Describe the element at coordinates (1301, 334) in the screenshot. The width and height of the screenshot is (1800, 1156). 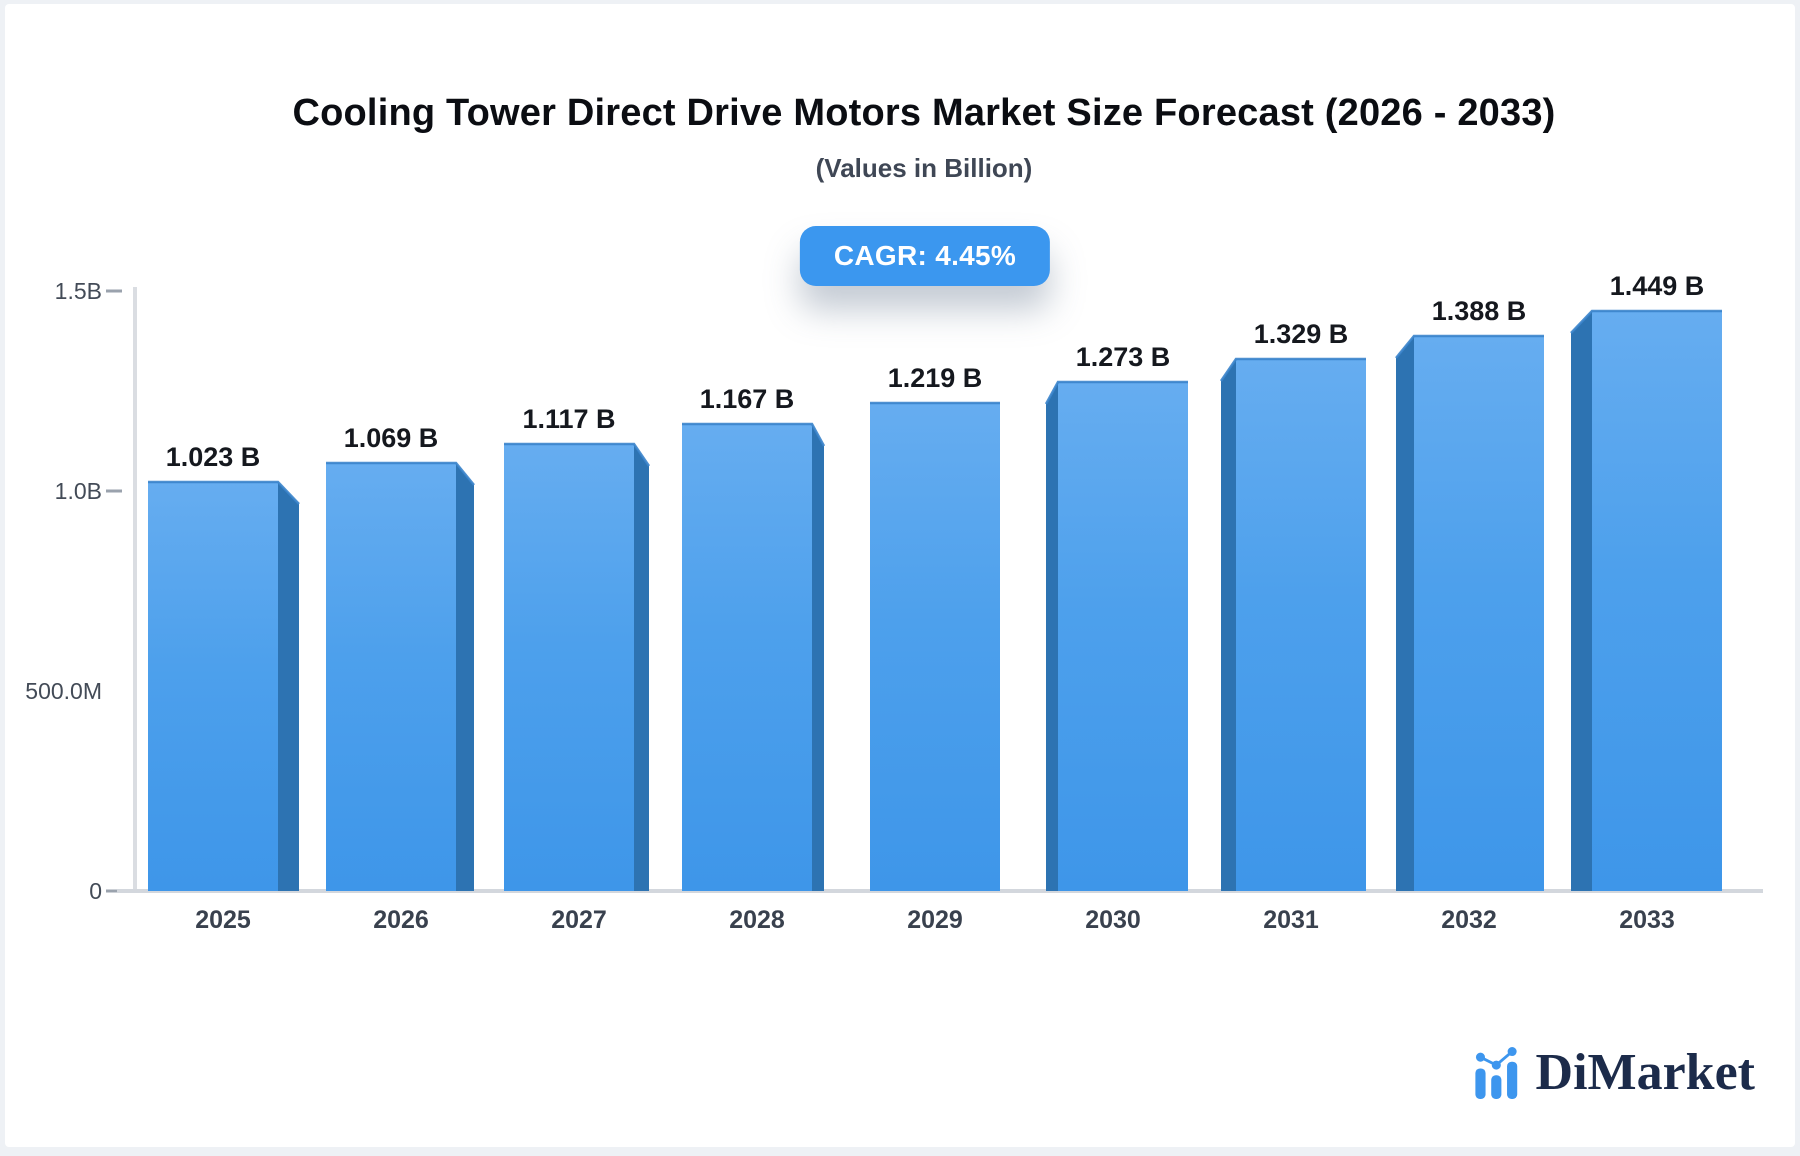
I see `bar-value-label: 1.329 B` at that location.